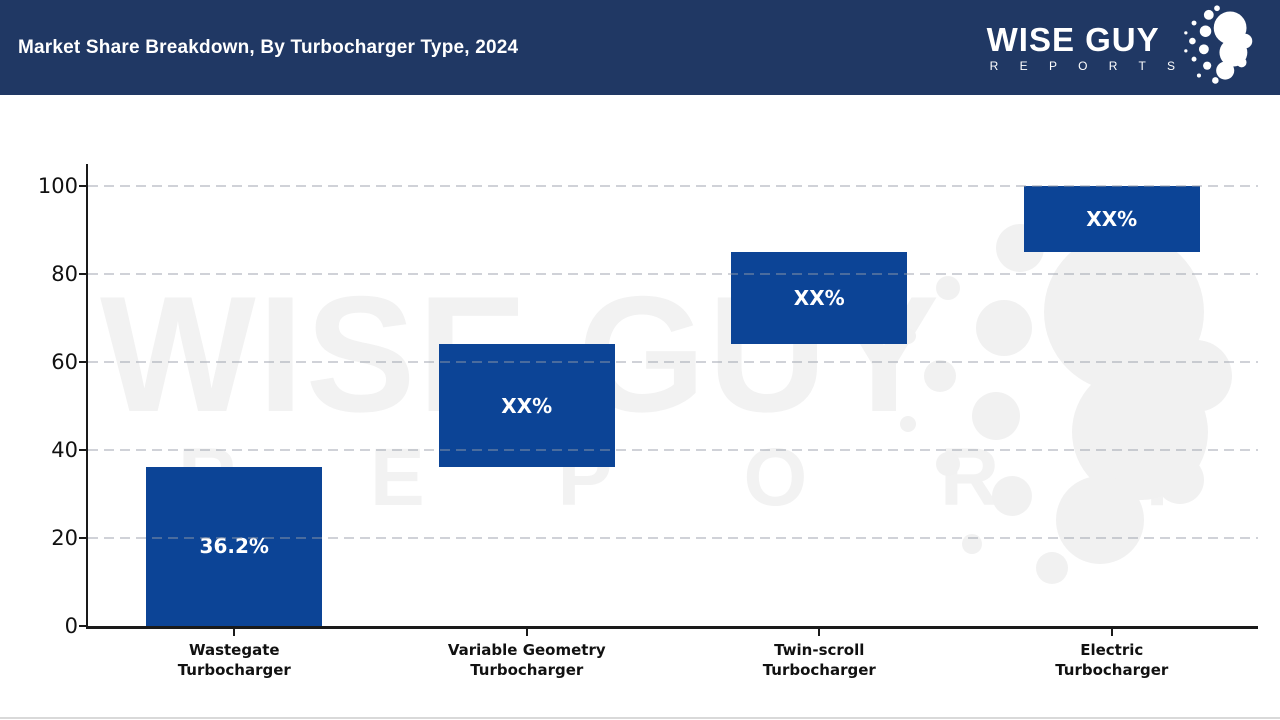 This screenshot has height=720, width=1280. I want to click on x-axis-line, so click(672, 627).